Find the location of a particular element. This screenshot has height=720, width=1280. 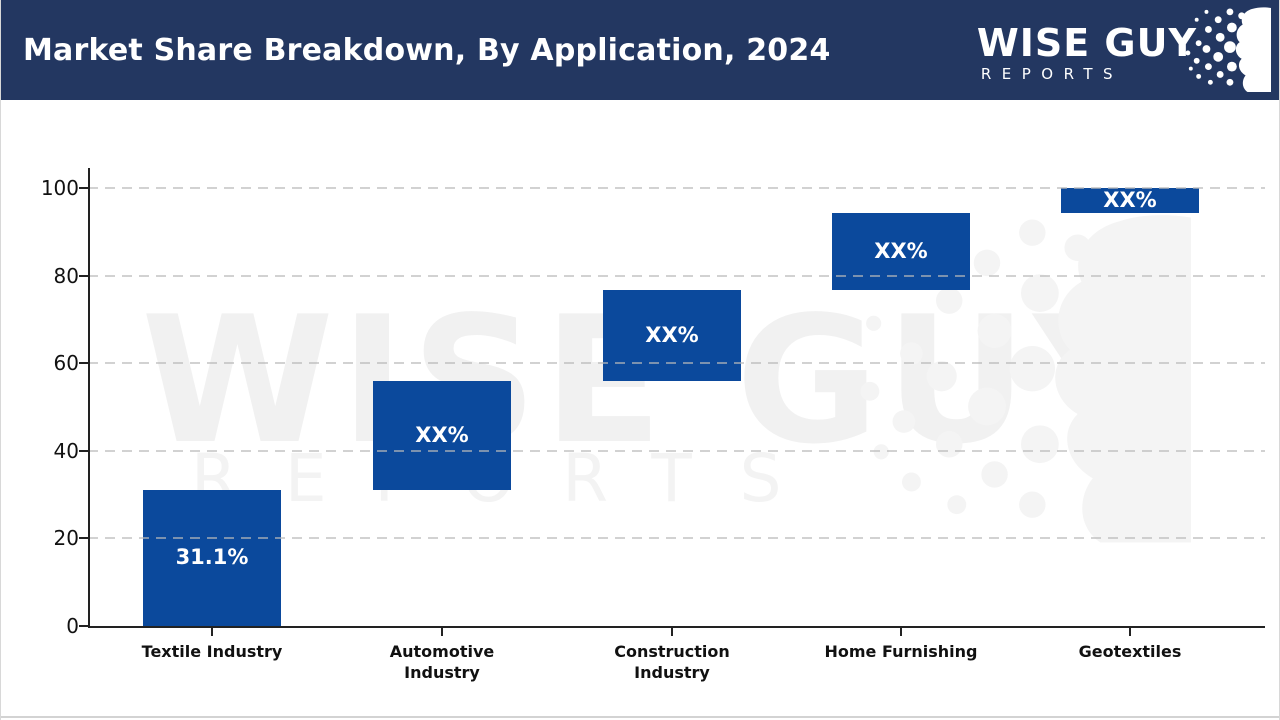

x-axis-label-line: Construction is located at coordinates (672, 651).